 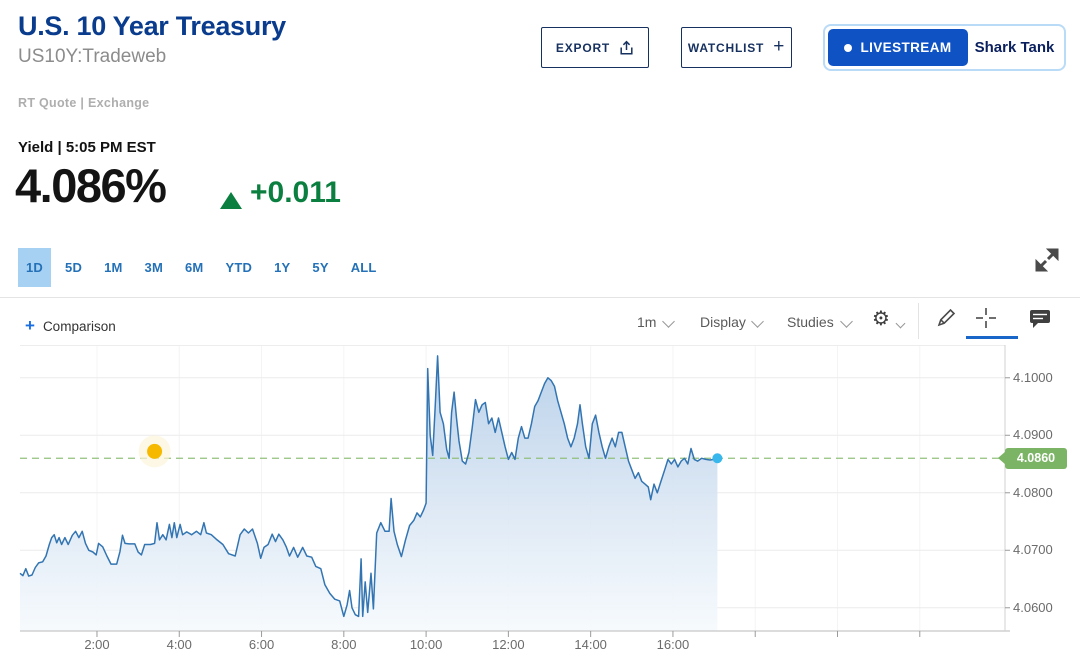 I want to click on crosshair-tool-icon, so click(x=986, y=320).